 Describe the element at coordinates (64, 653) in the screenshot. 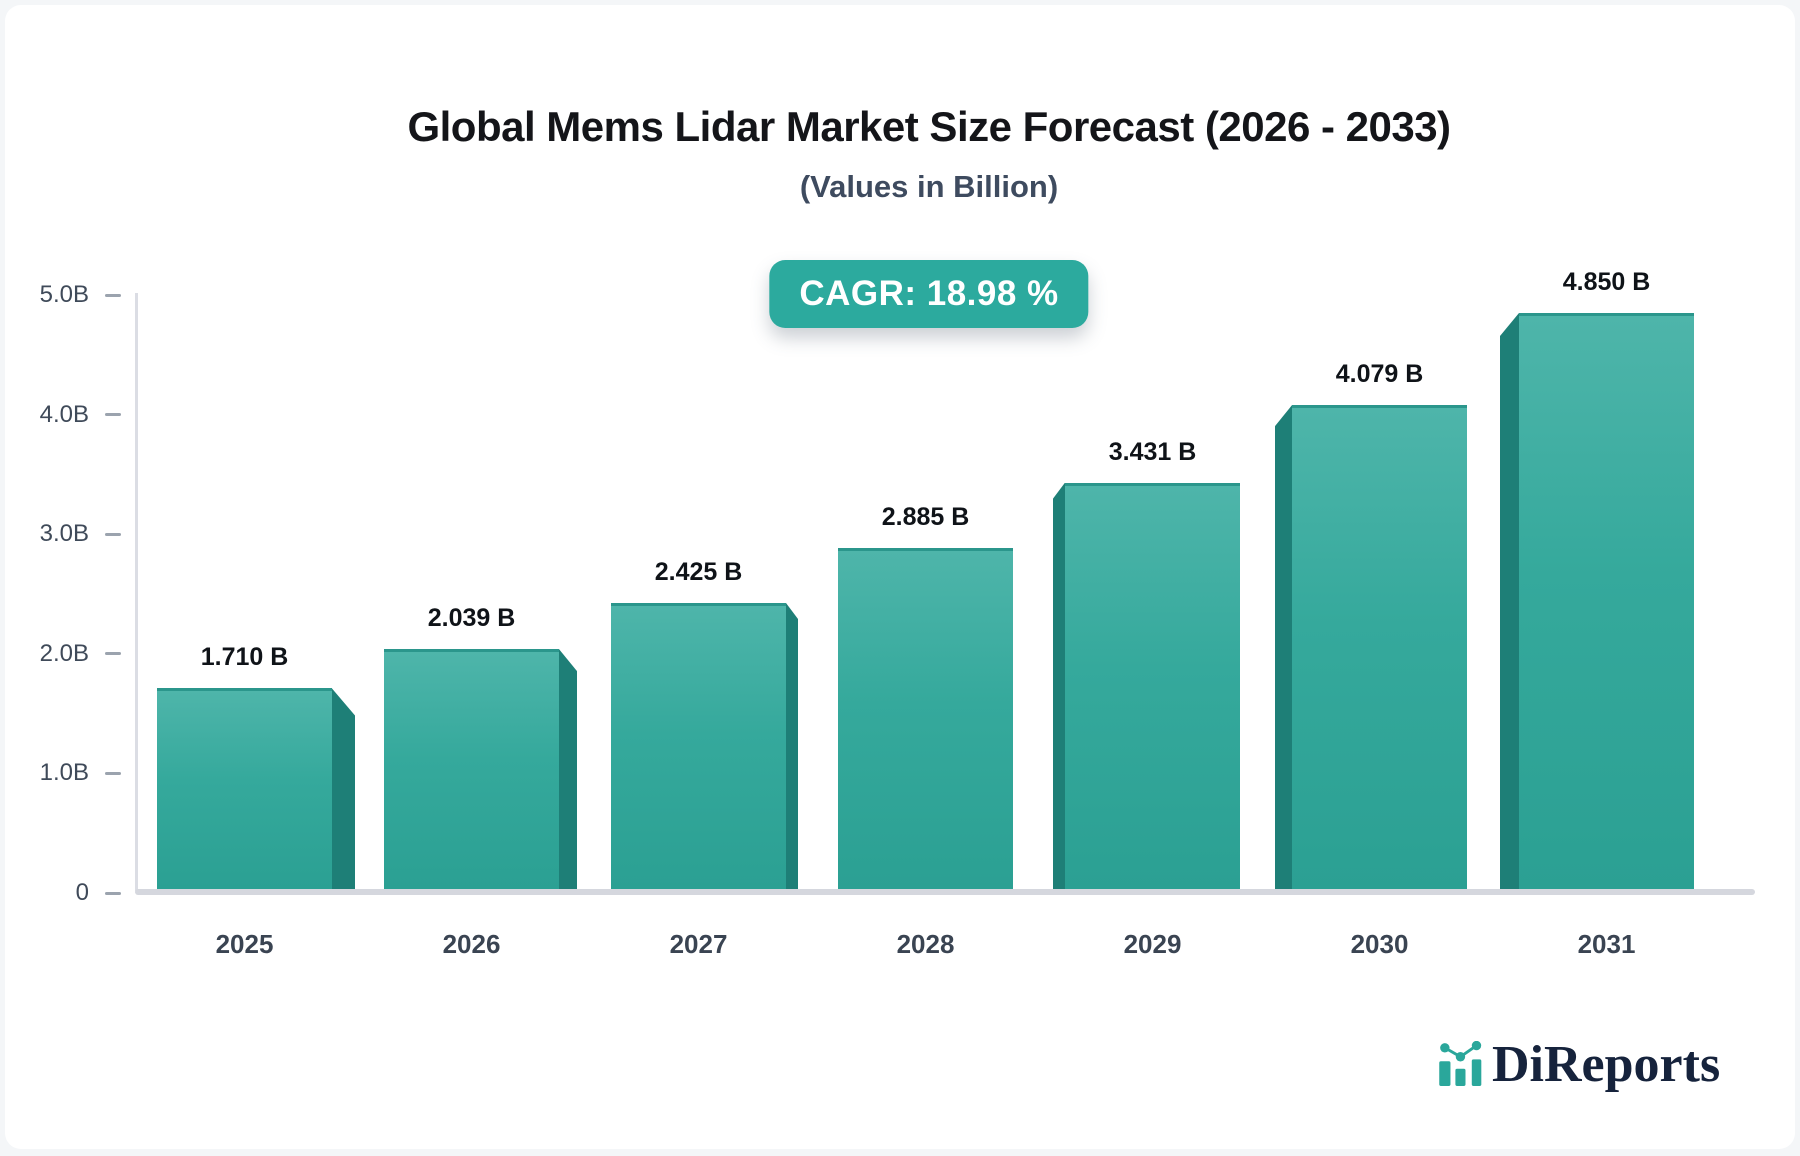

I see `y-axis-label: 2.0B` at that location.